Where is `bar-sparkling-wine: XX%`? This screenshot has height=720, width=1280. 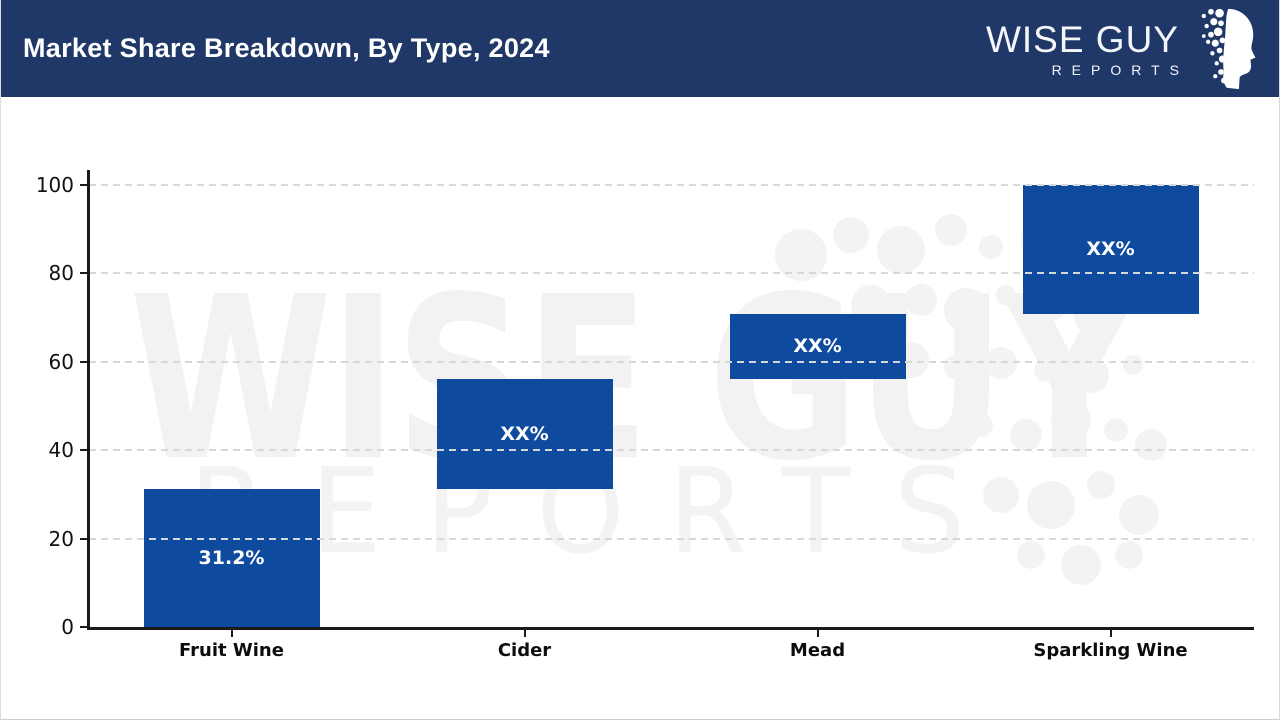
bar-sparkling-wine: XX% is located at coordinates (1110, 249).